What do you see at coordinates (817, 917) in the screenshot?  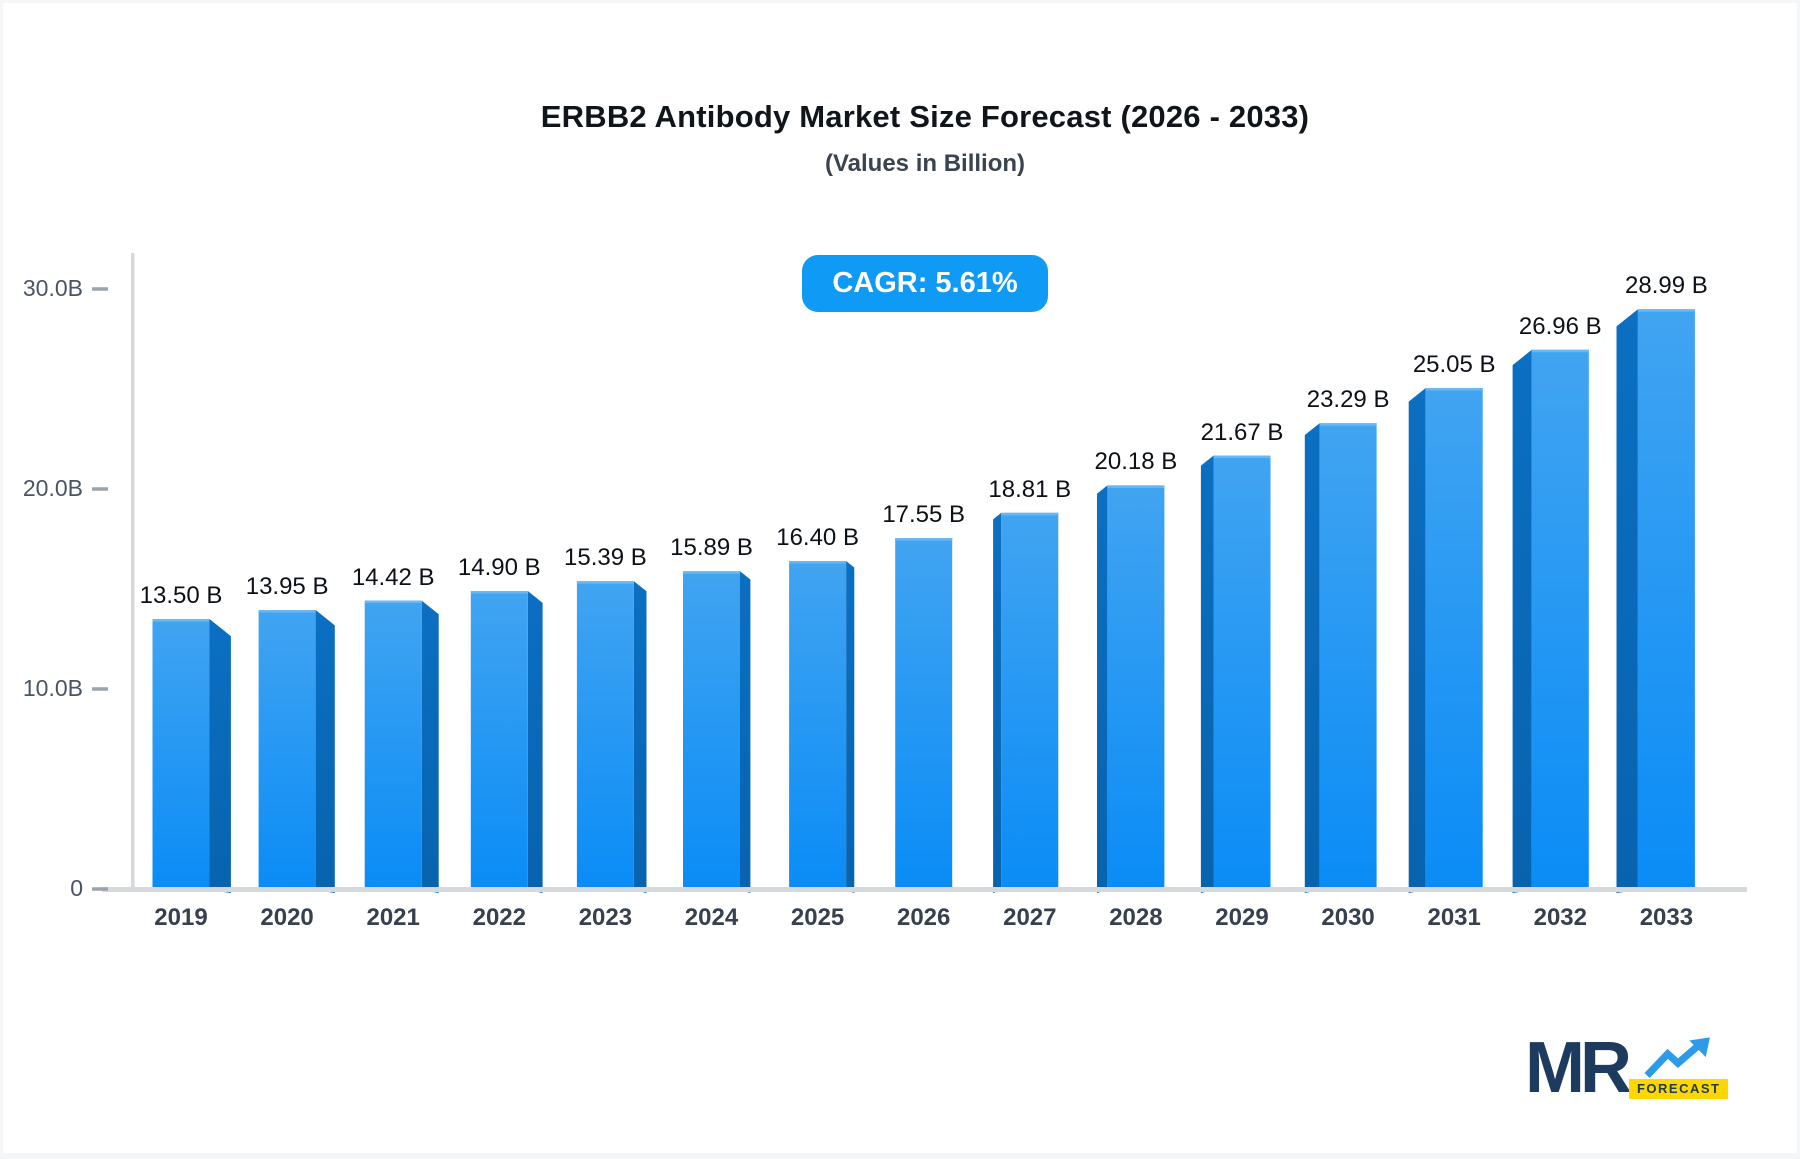 I see `x-axis-label-2025: 2025` at bounding box center [817, 917].